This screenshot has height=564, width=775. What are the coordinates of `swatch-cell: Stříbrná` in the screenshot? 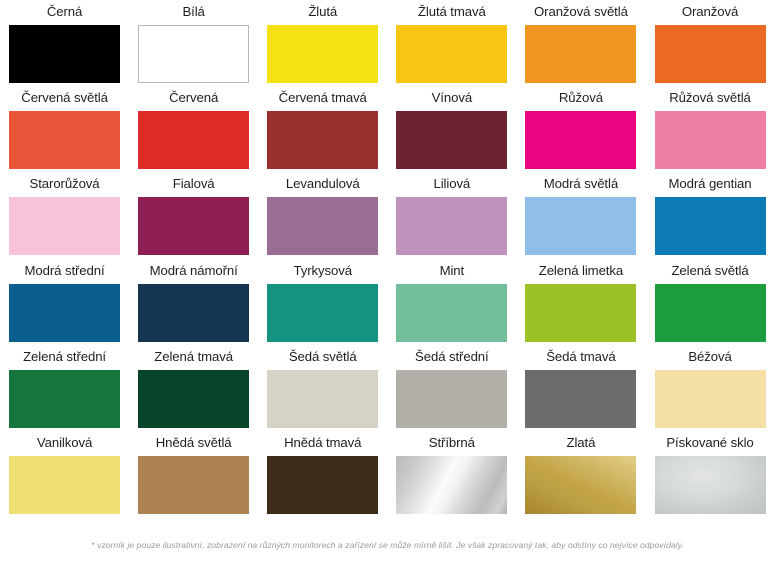 It's located at (451, 474).